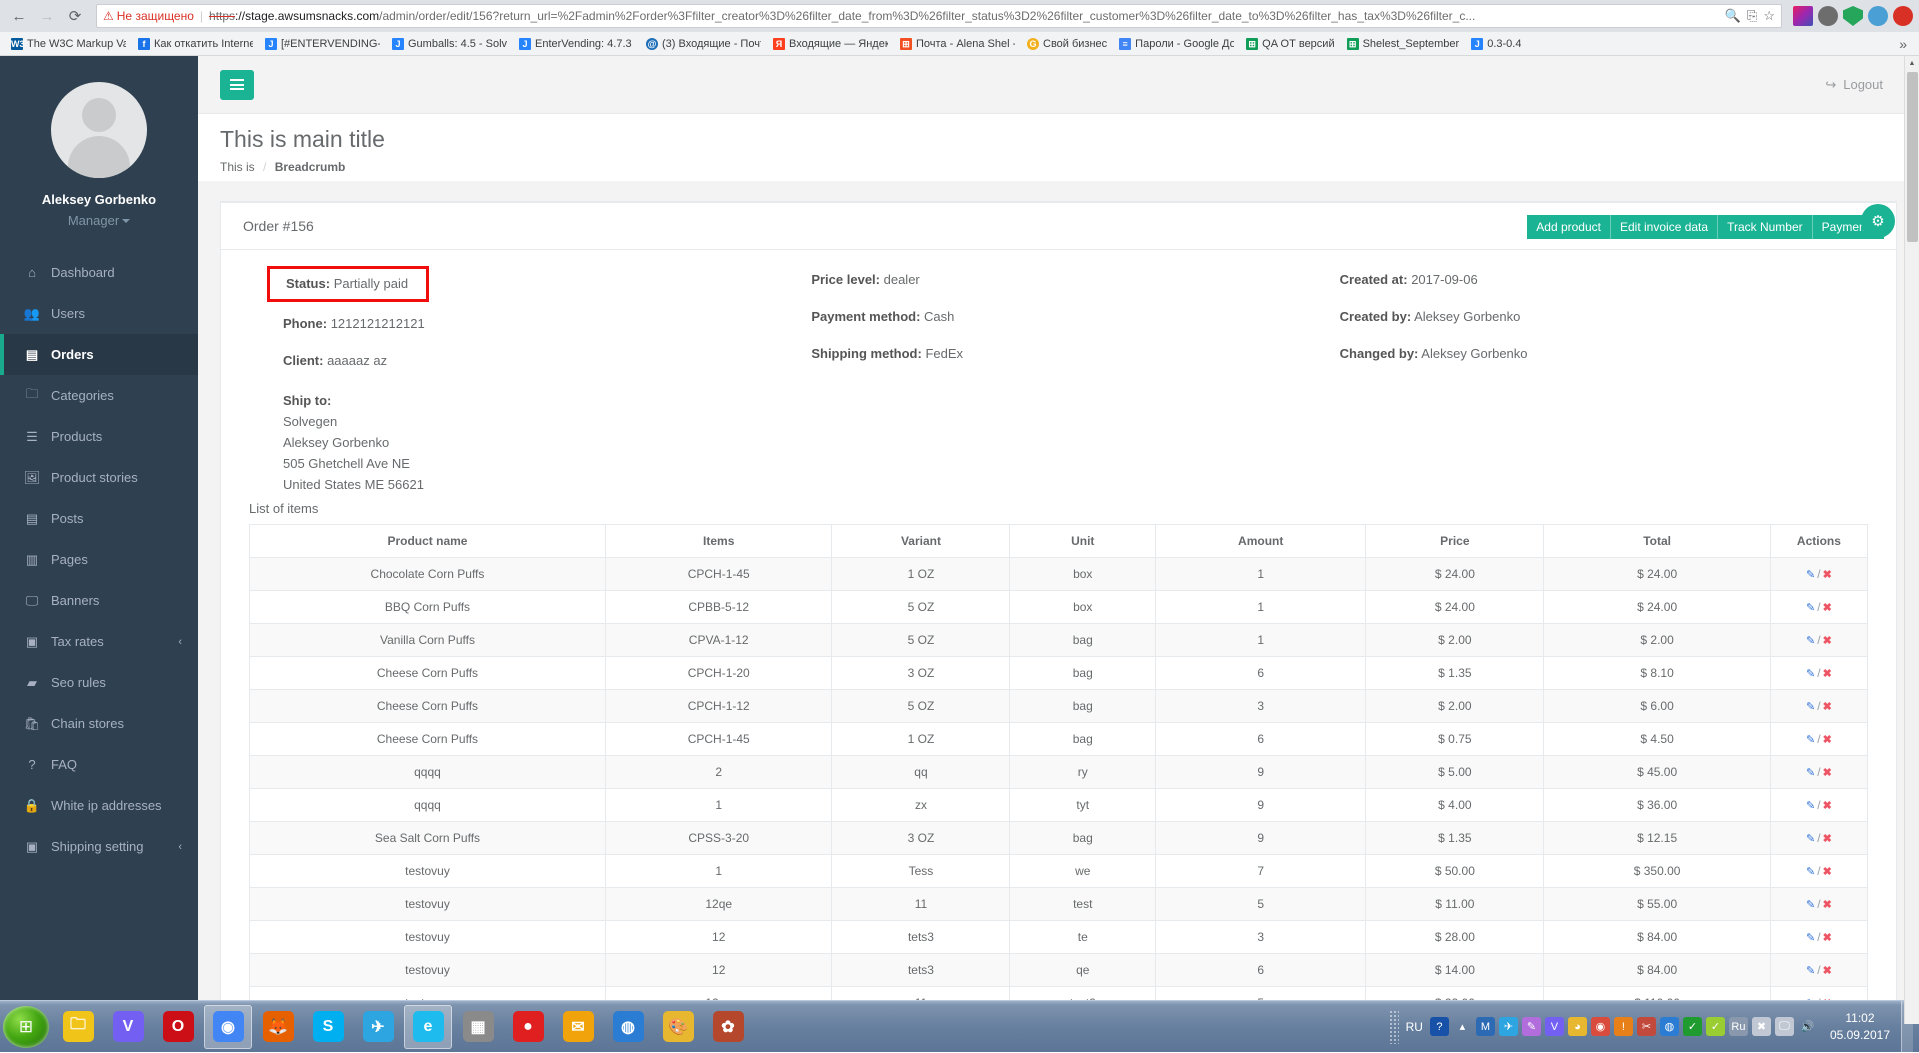 The height and width of the screenshot is (1053, 1919). I want to click on edit-invoice-data-button: Edit invoice data, so click(1665, 227).